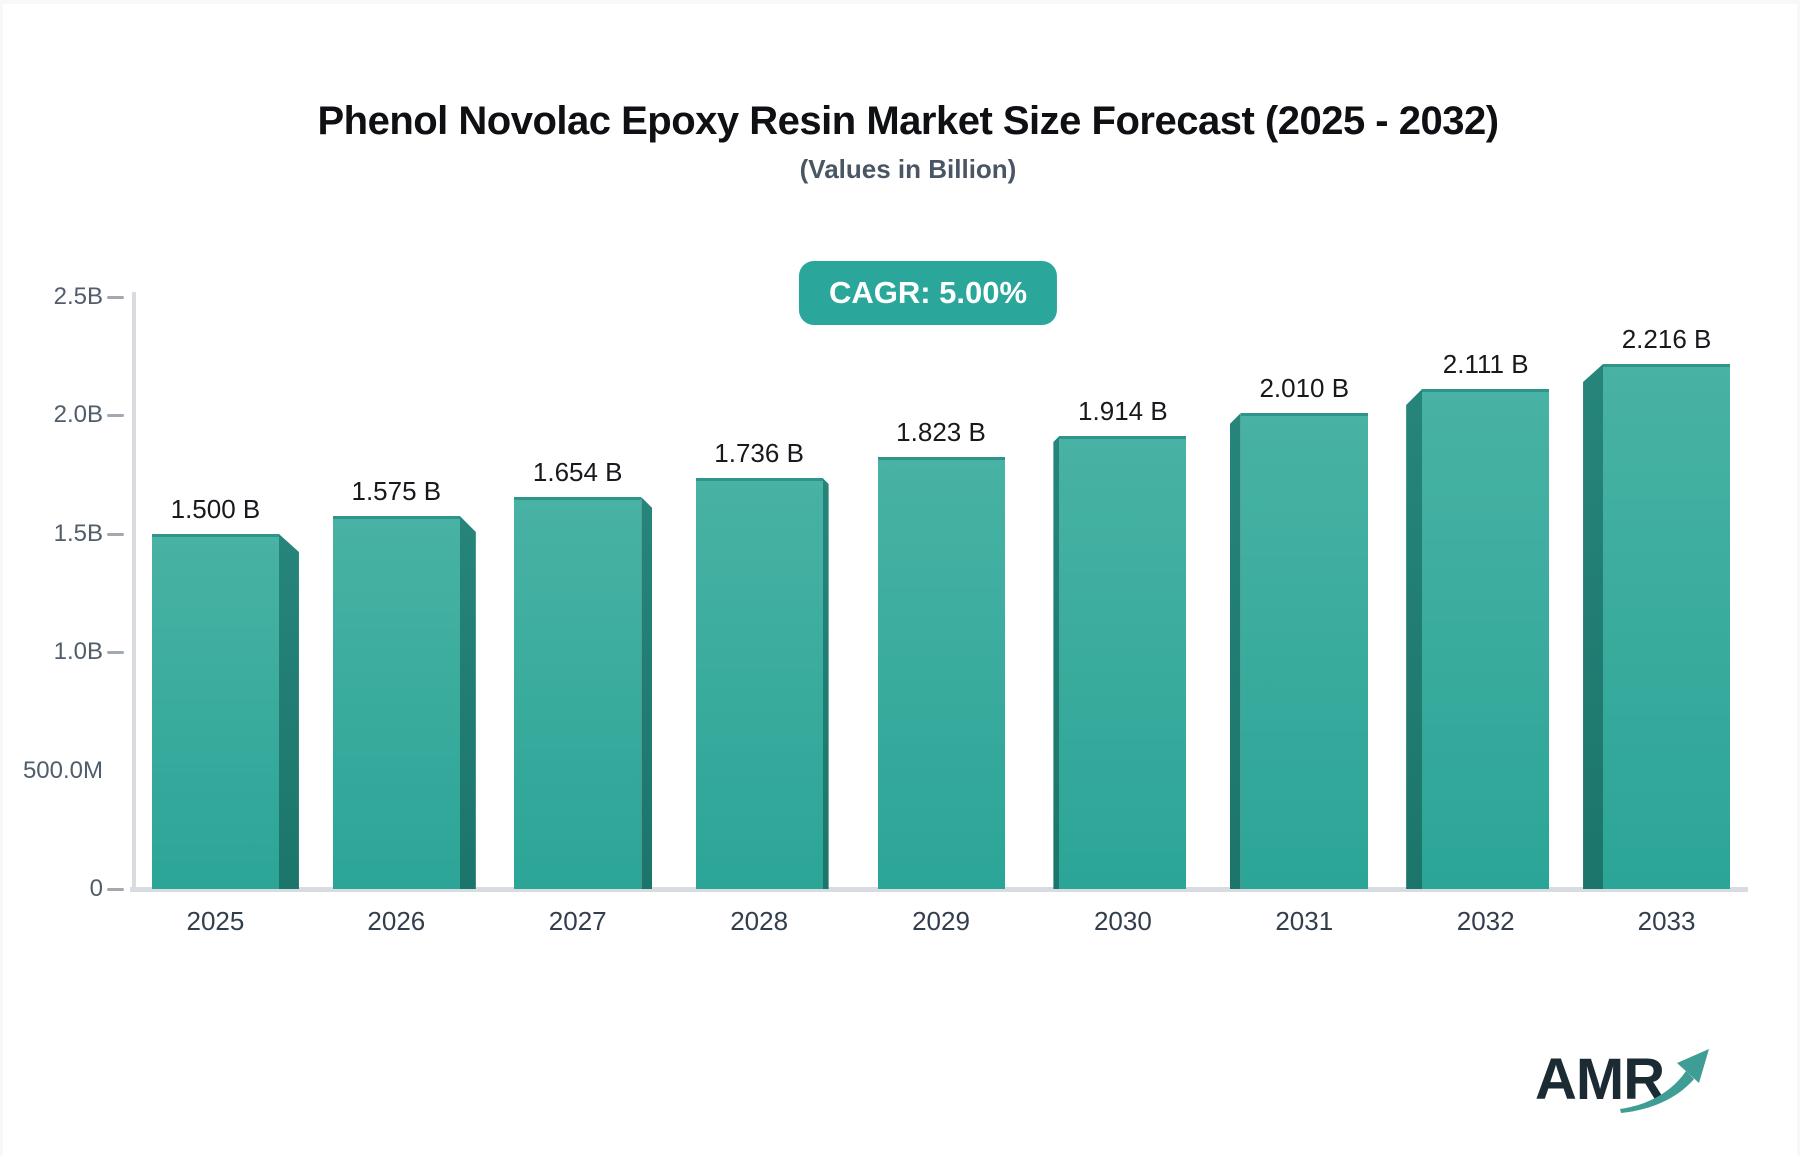  I want to click on x-axis-label-2033: 2033, so click(1666, 921).